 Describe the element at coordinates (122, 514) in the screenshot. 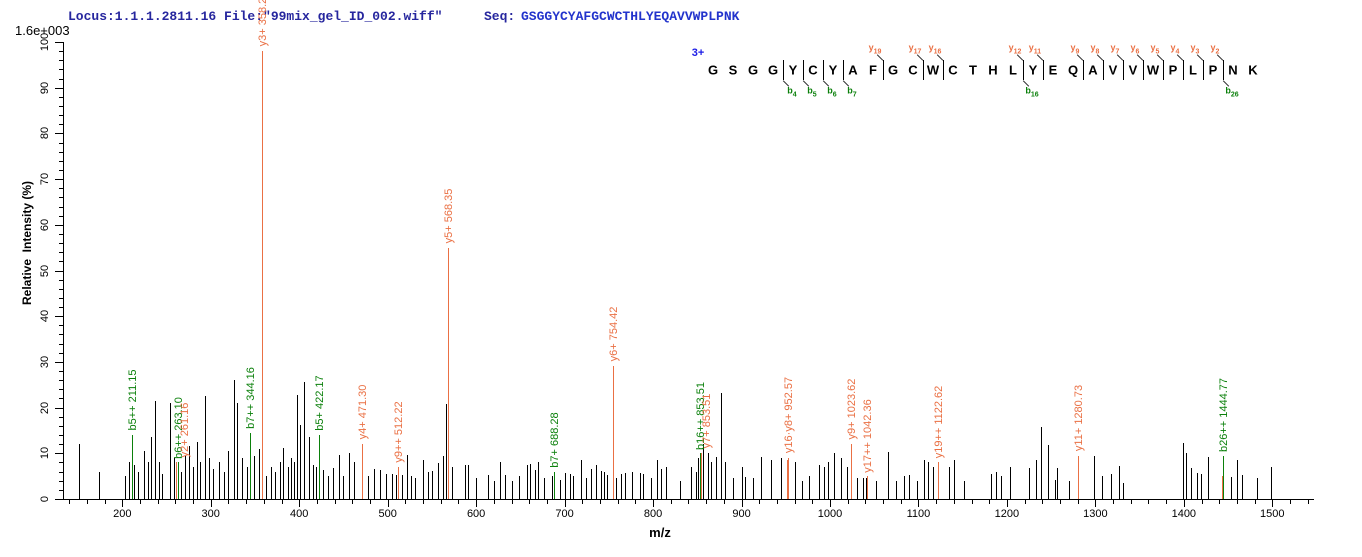

I see `x-tick-label: 200` at that location.